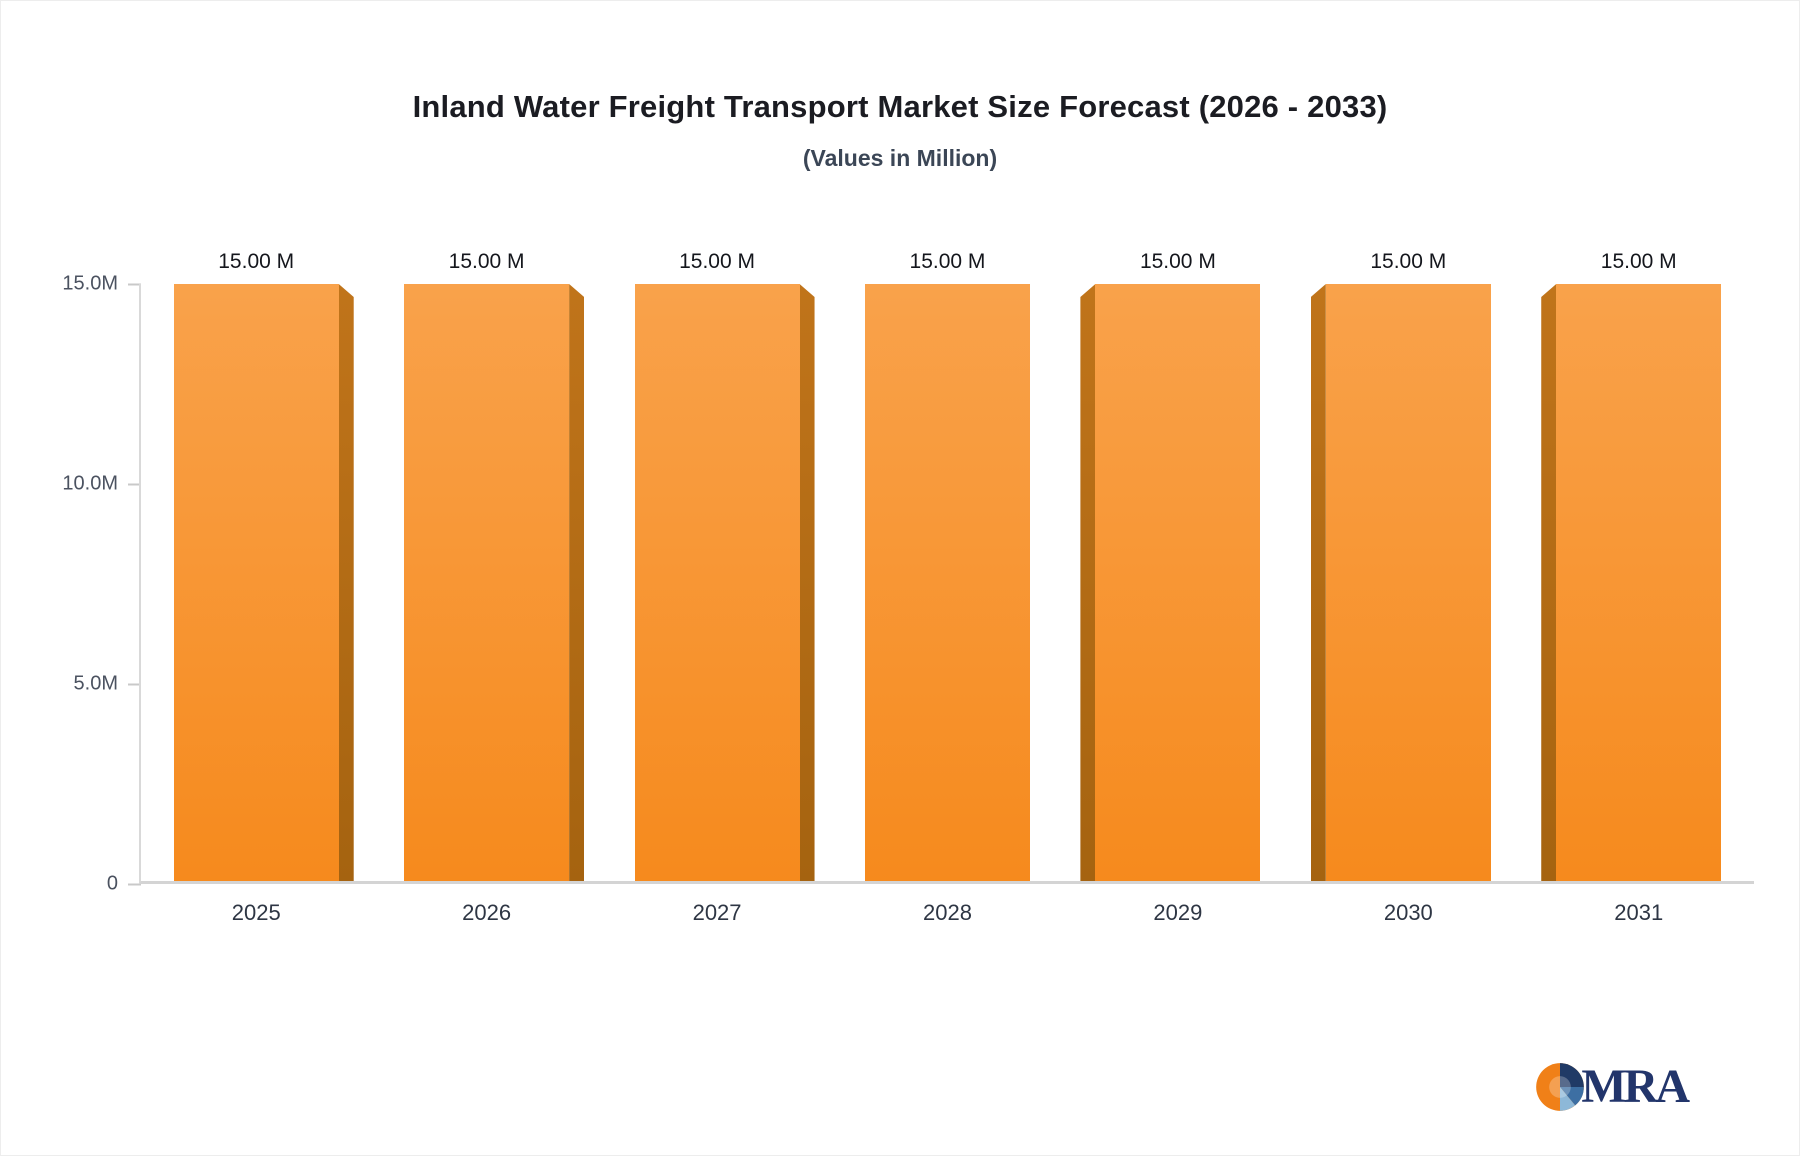  I want to click on y-tick-label: 15.0M, so click(90, 283).